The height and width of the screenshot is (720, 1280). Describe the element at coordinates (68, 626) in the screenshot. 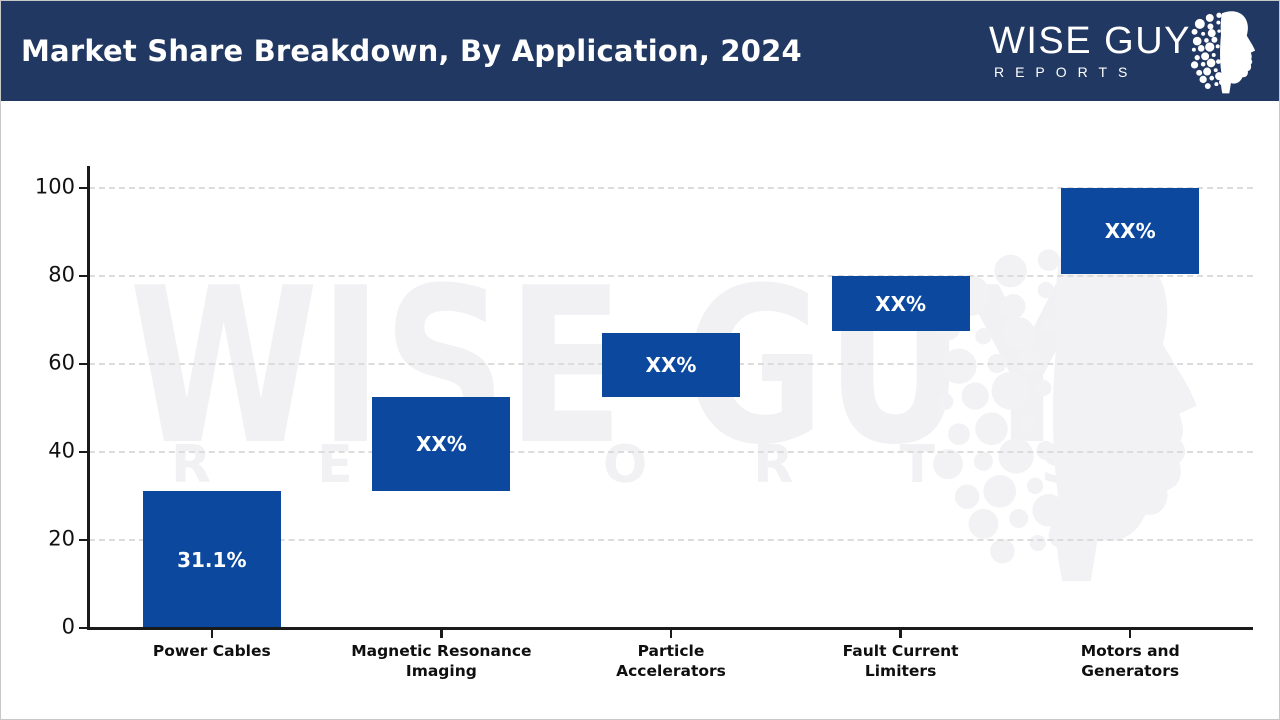

I see `y-axis-tick-label-0: 0` at that location.